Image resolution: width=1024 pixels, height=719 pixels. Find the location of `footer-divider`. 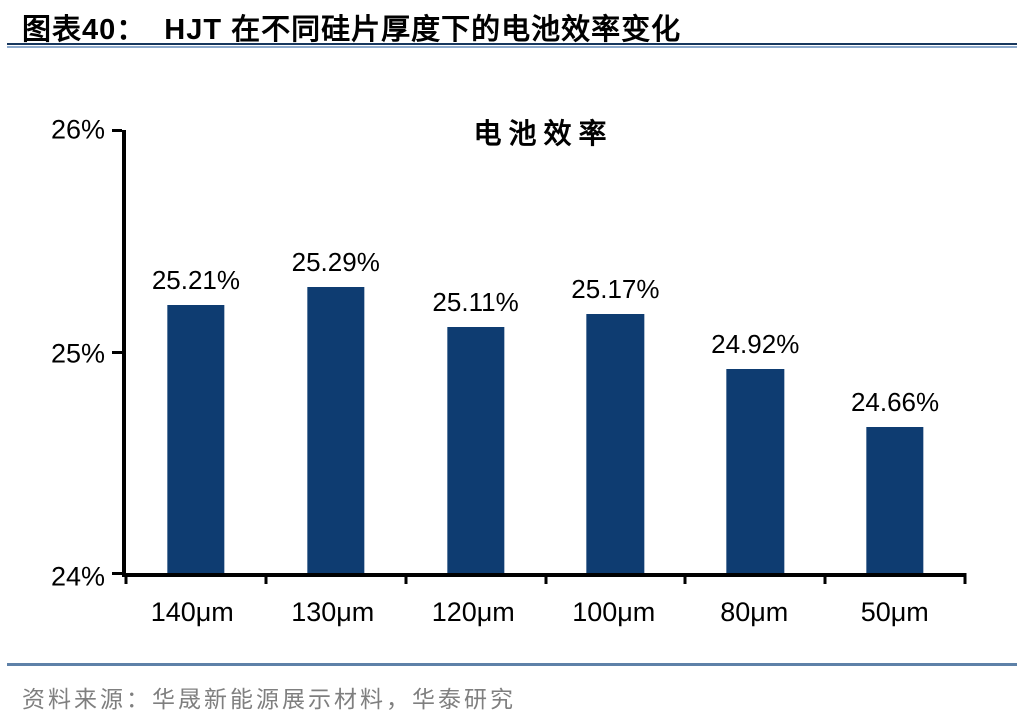

footer-divider is located at coordinates (512, 664).